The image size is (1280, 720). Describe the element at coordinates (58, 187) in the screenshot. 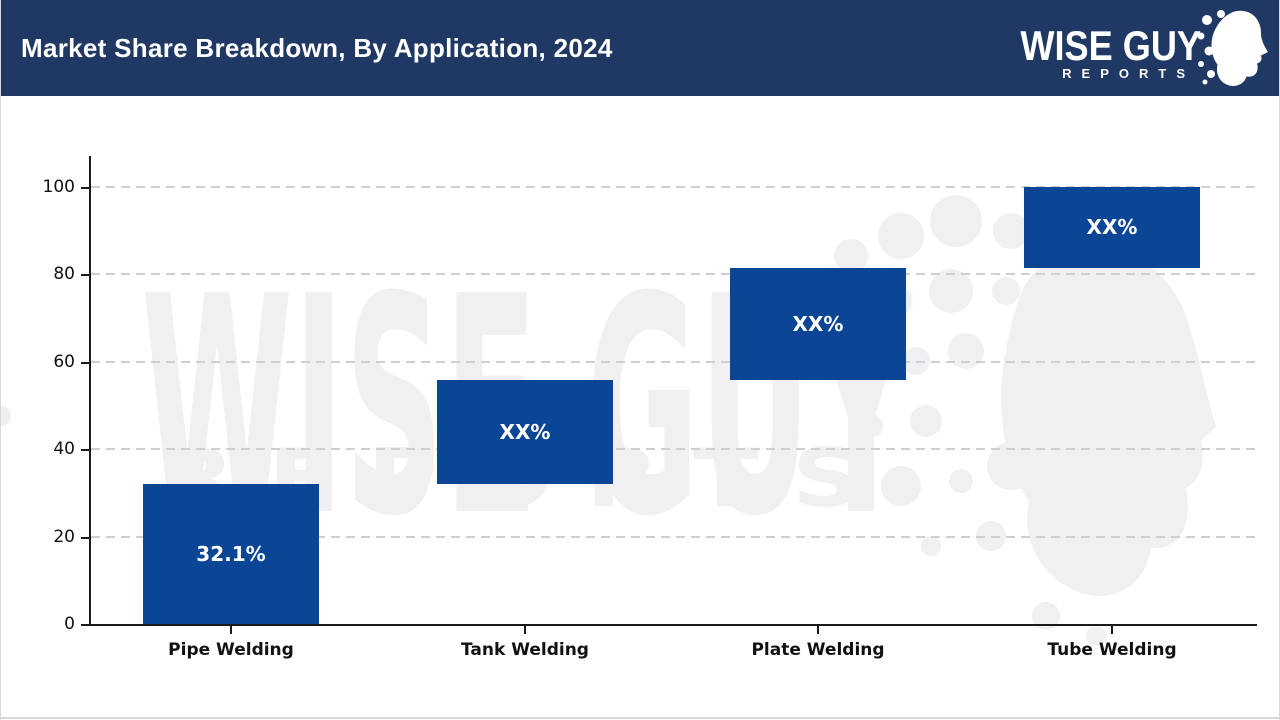

I see `y-tick-label-100: 100` at that location.